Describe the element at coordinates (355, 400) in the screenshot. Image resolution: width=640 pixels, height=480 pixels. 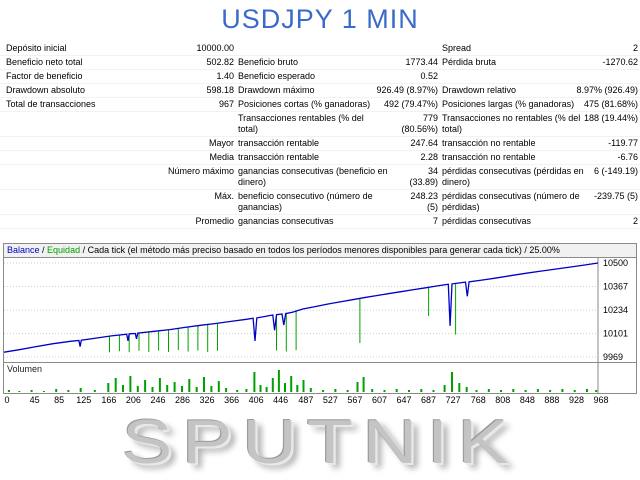
I see `x-axis-tick: 567` at that location.